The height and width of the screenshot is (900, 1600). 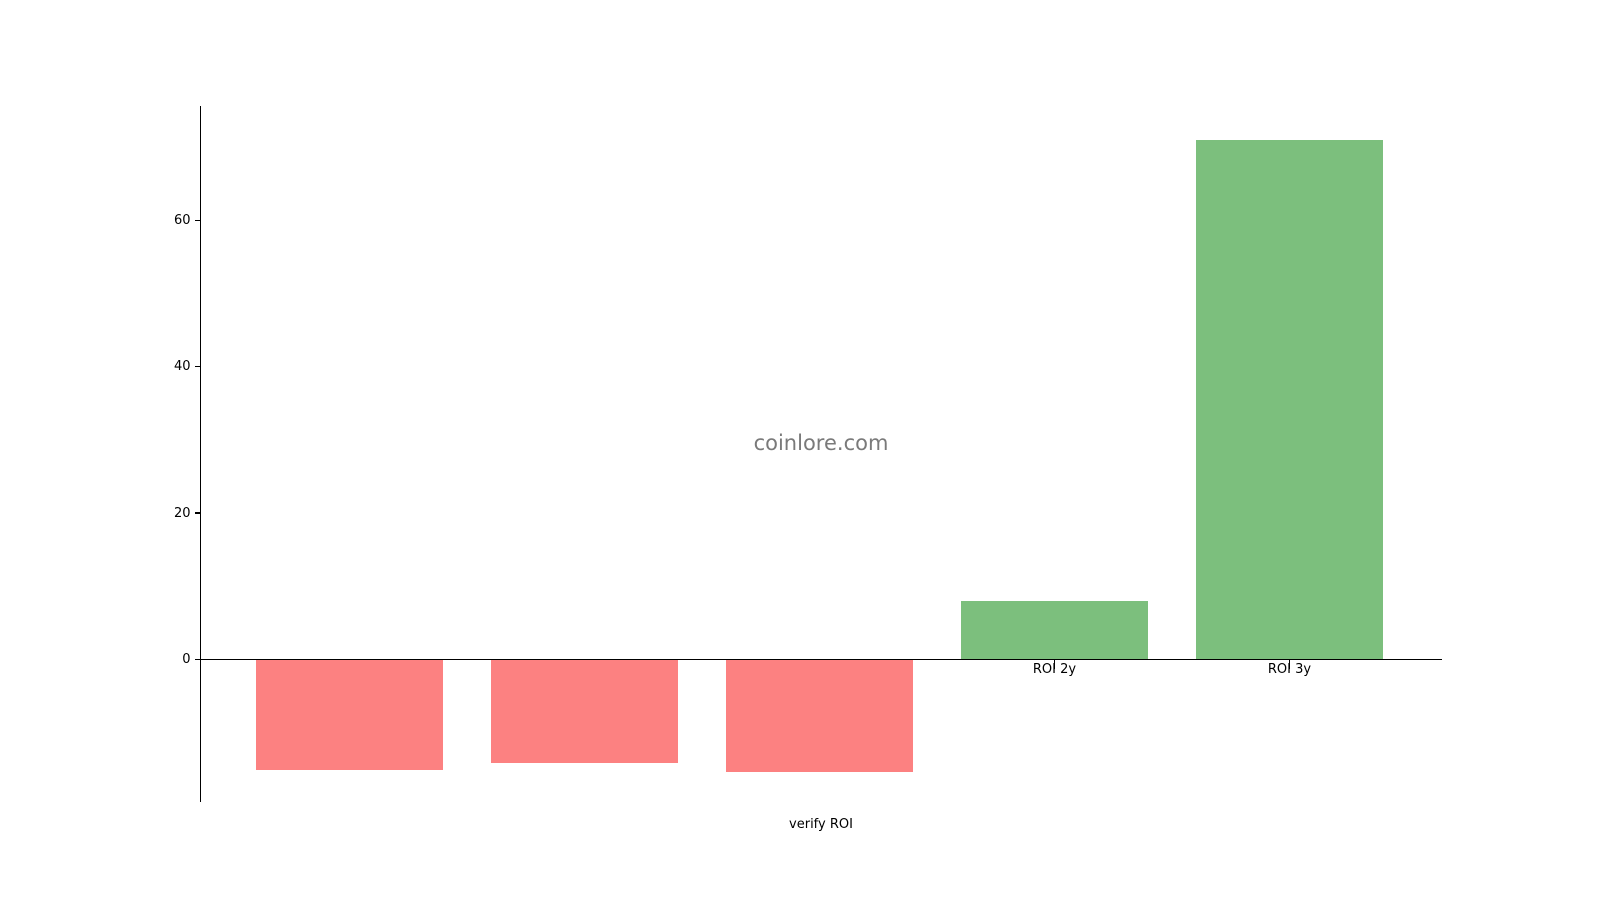 What do you see at coordinates (821, 824) in the screenshot?
I see `x-axis-title: verify ROI` at bounding box center [821, 824].